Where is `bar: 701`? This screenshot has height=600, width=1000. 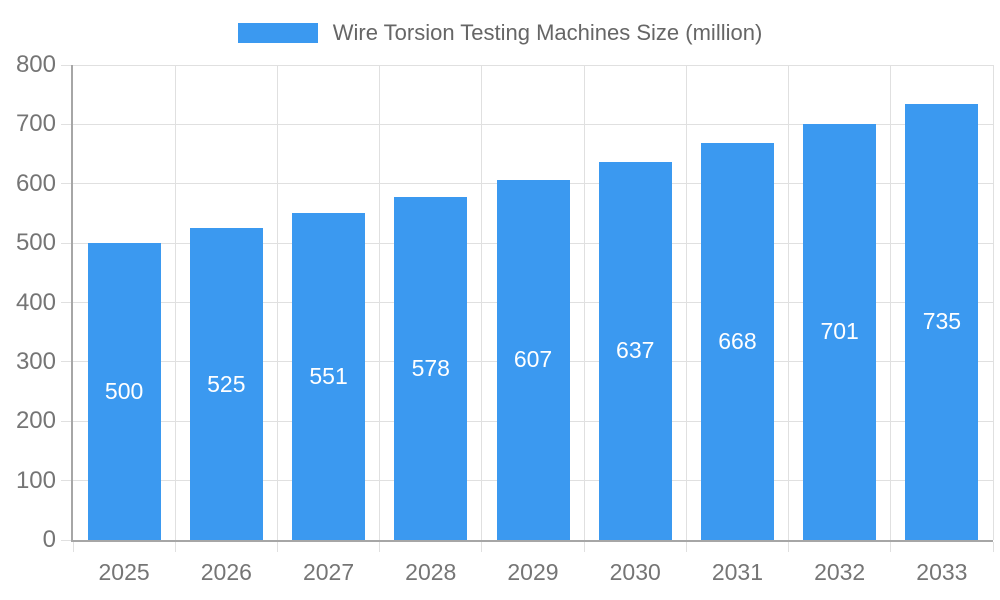 bar: 701 is located at coordinates (840, 331).